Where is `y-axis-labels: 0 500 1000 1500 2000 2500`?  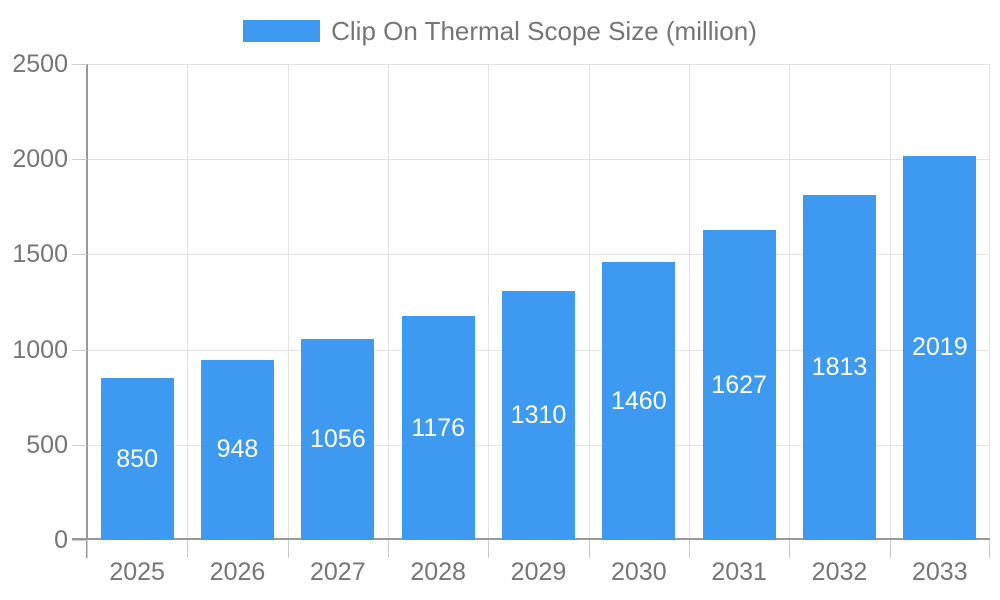 y-axis-labels: 0 500 1000 1500 2000 2500 is located at coordinates (34, 302).